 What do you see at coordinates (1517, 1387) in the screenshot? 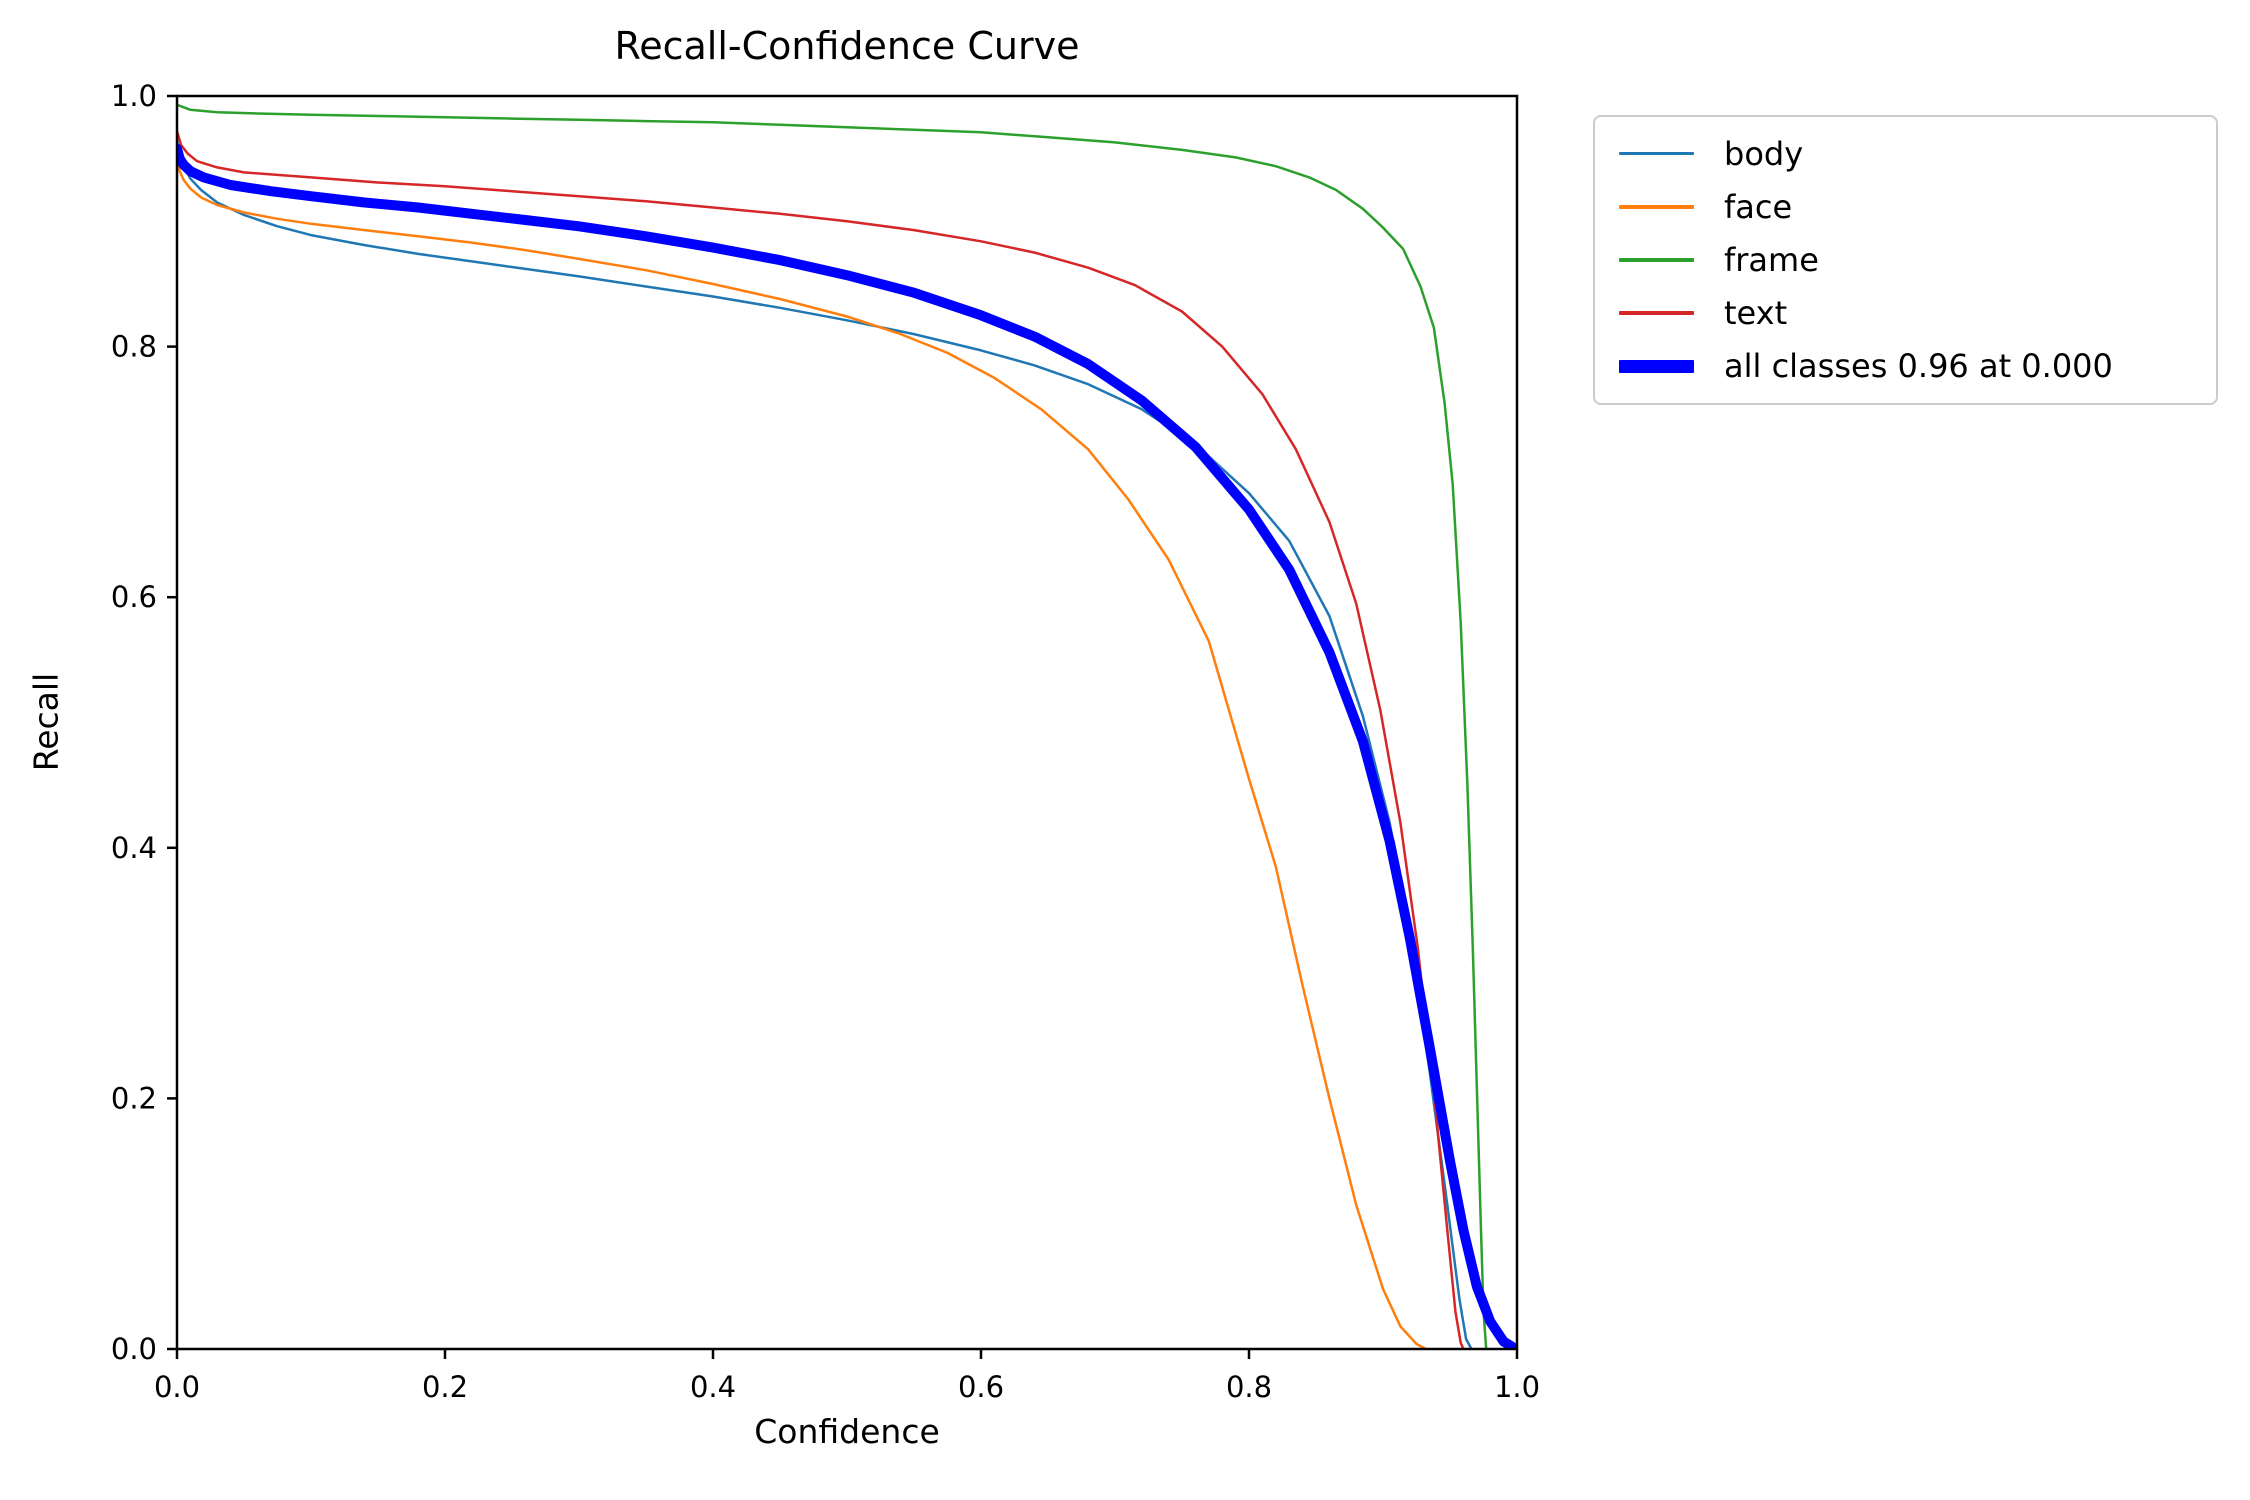
I see `x-tick-label: 1.0` at bounding box center [1517, 1387].